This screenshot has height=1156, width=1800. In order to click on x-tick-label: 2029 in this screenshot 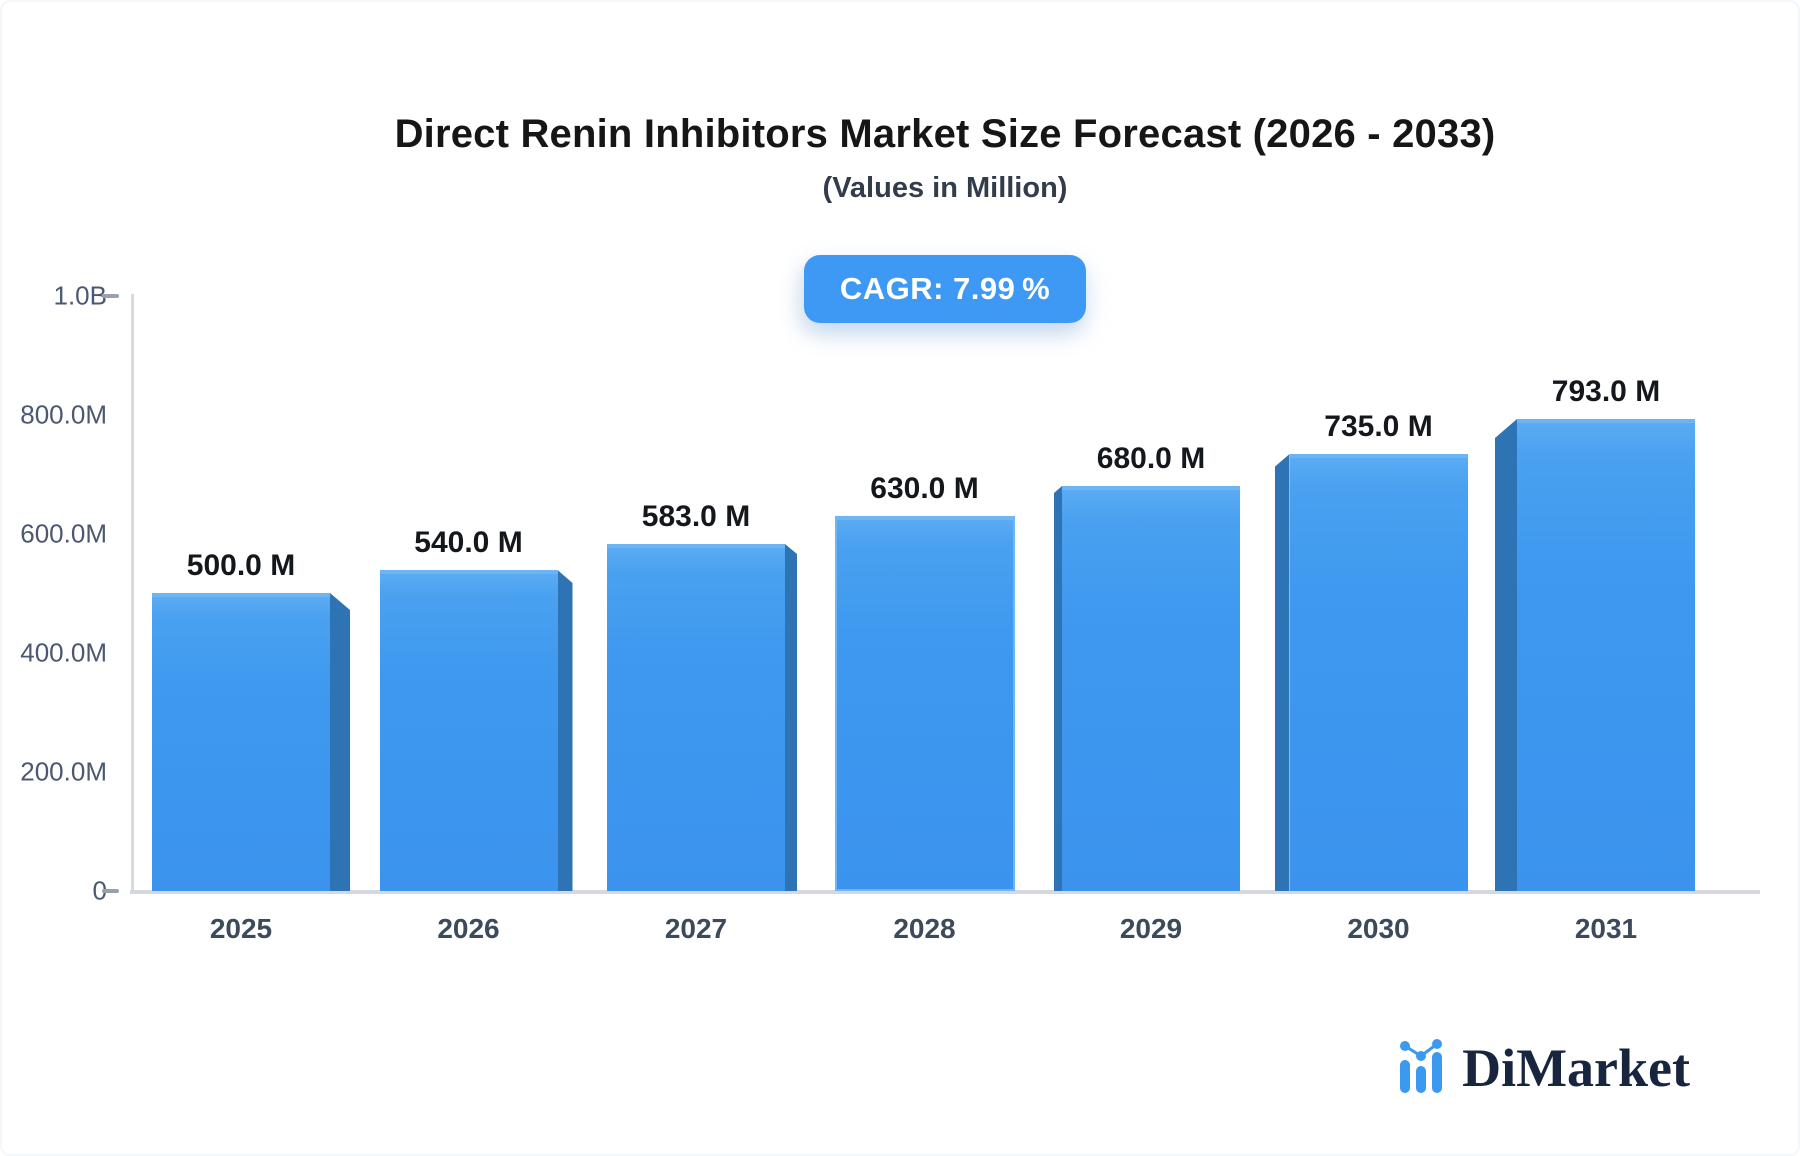, I will do `click(1151, 928)`.